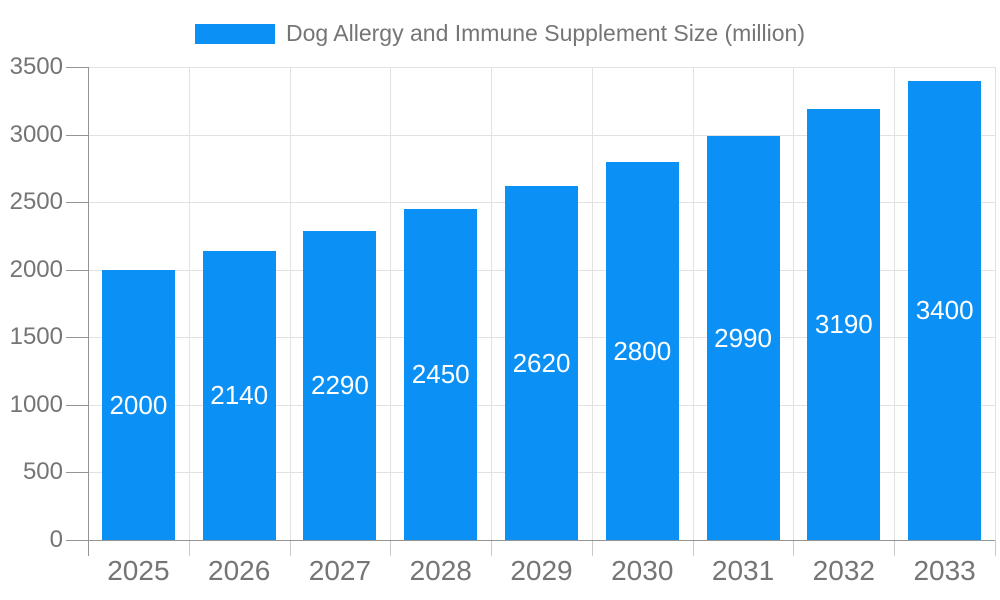 This screenshot has height=600, width=1000. What do you see at coordinates (138, 570) in the screenshot?
I see `x-tick-label: 2025` at bounding box center [138, 570].